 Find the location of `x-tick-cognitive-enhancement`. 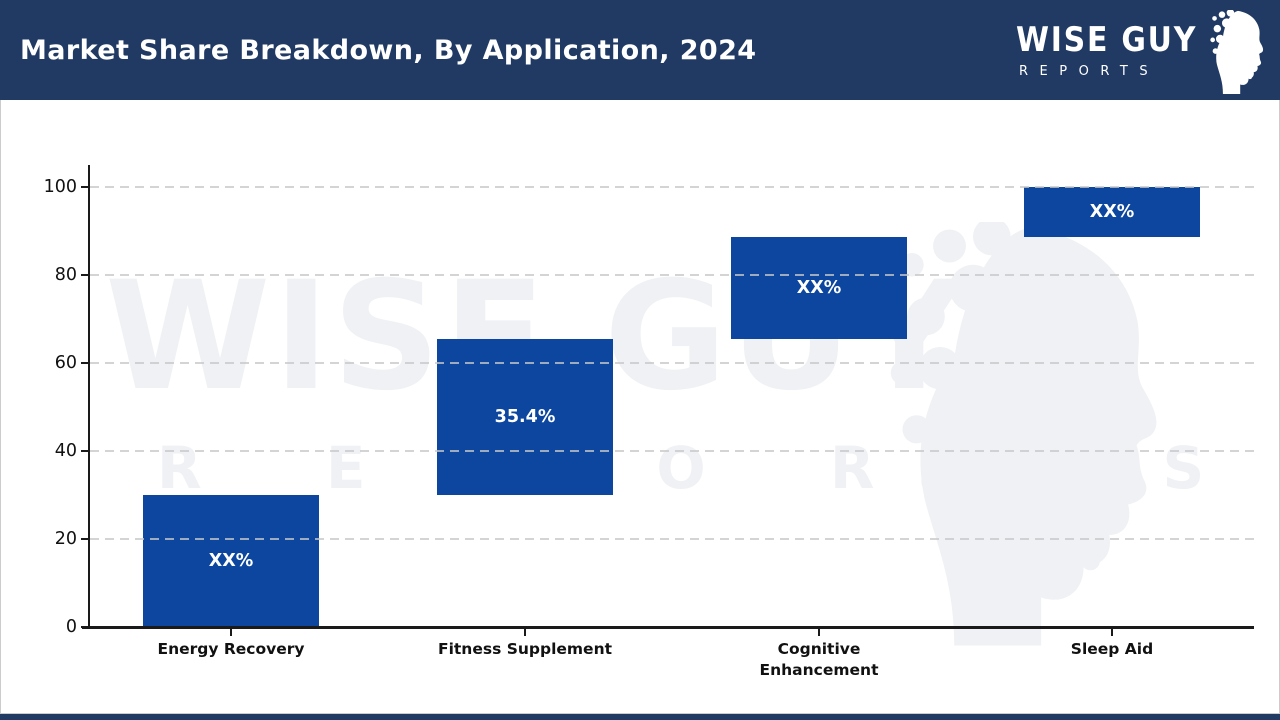

x-tick-cognitive-enhancement is located at coordinates (819, 632).